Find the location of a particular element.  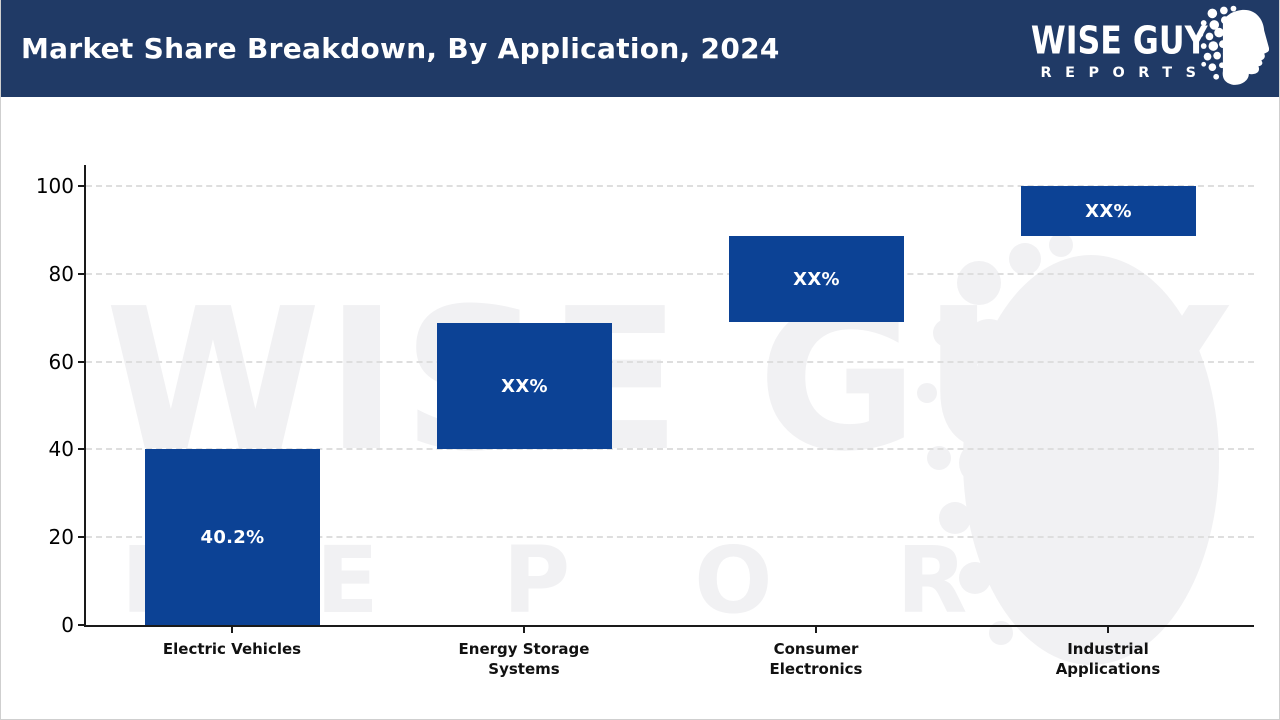

bar-industrial-applications: XX% is located at coordinates (1108, 211).